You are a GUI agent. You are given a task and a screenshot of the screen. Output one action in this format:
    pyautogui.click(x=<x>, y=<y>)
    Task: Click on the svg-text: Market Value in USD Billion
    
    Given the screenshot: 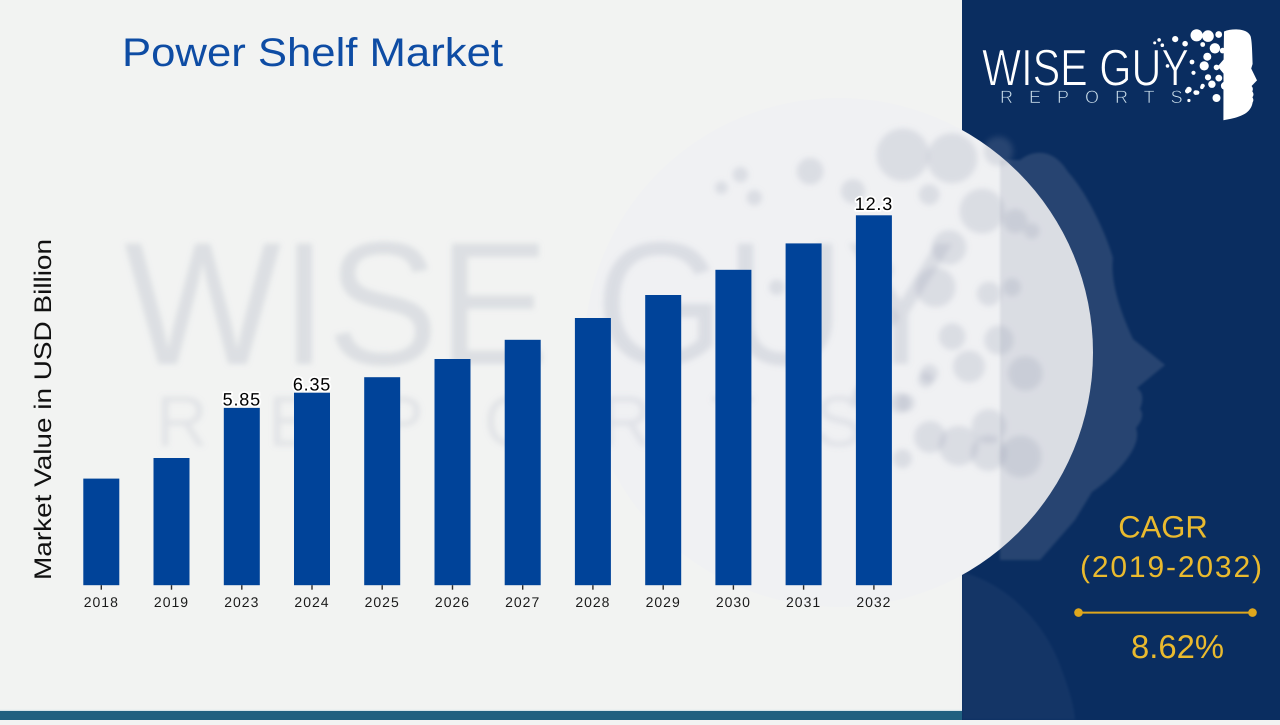 What is the action you would take?
    pyautogui.click(x=43, y=409)
    